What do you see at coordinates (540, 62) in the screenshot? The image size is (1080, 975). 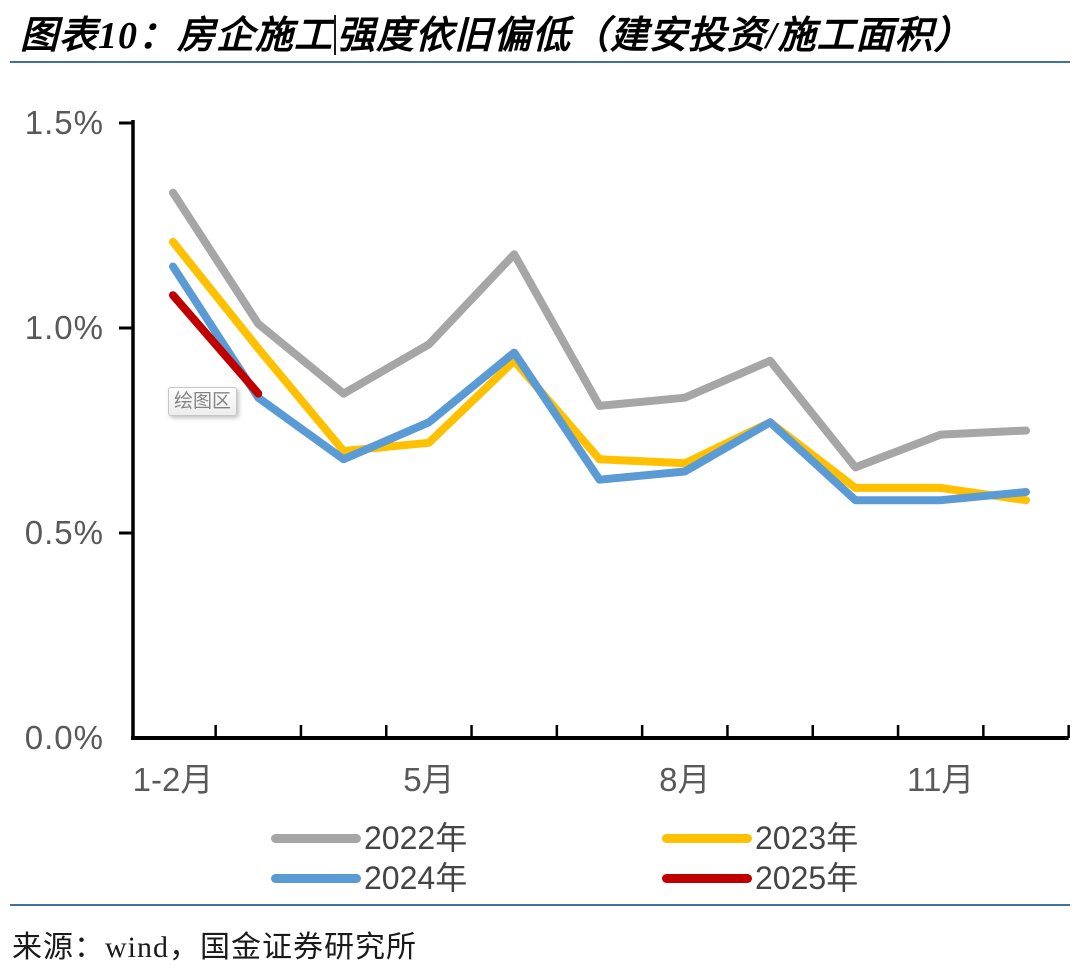 I see `title-divider-line` at bounding box center [540, 62].